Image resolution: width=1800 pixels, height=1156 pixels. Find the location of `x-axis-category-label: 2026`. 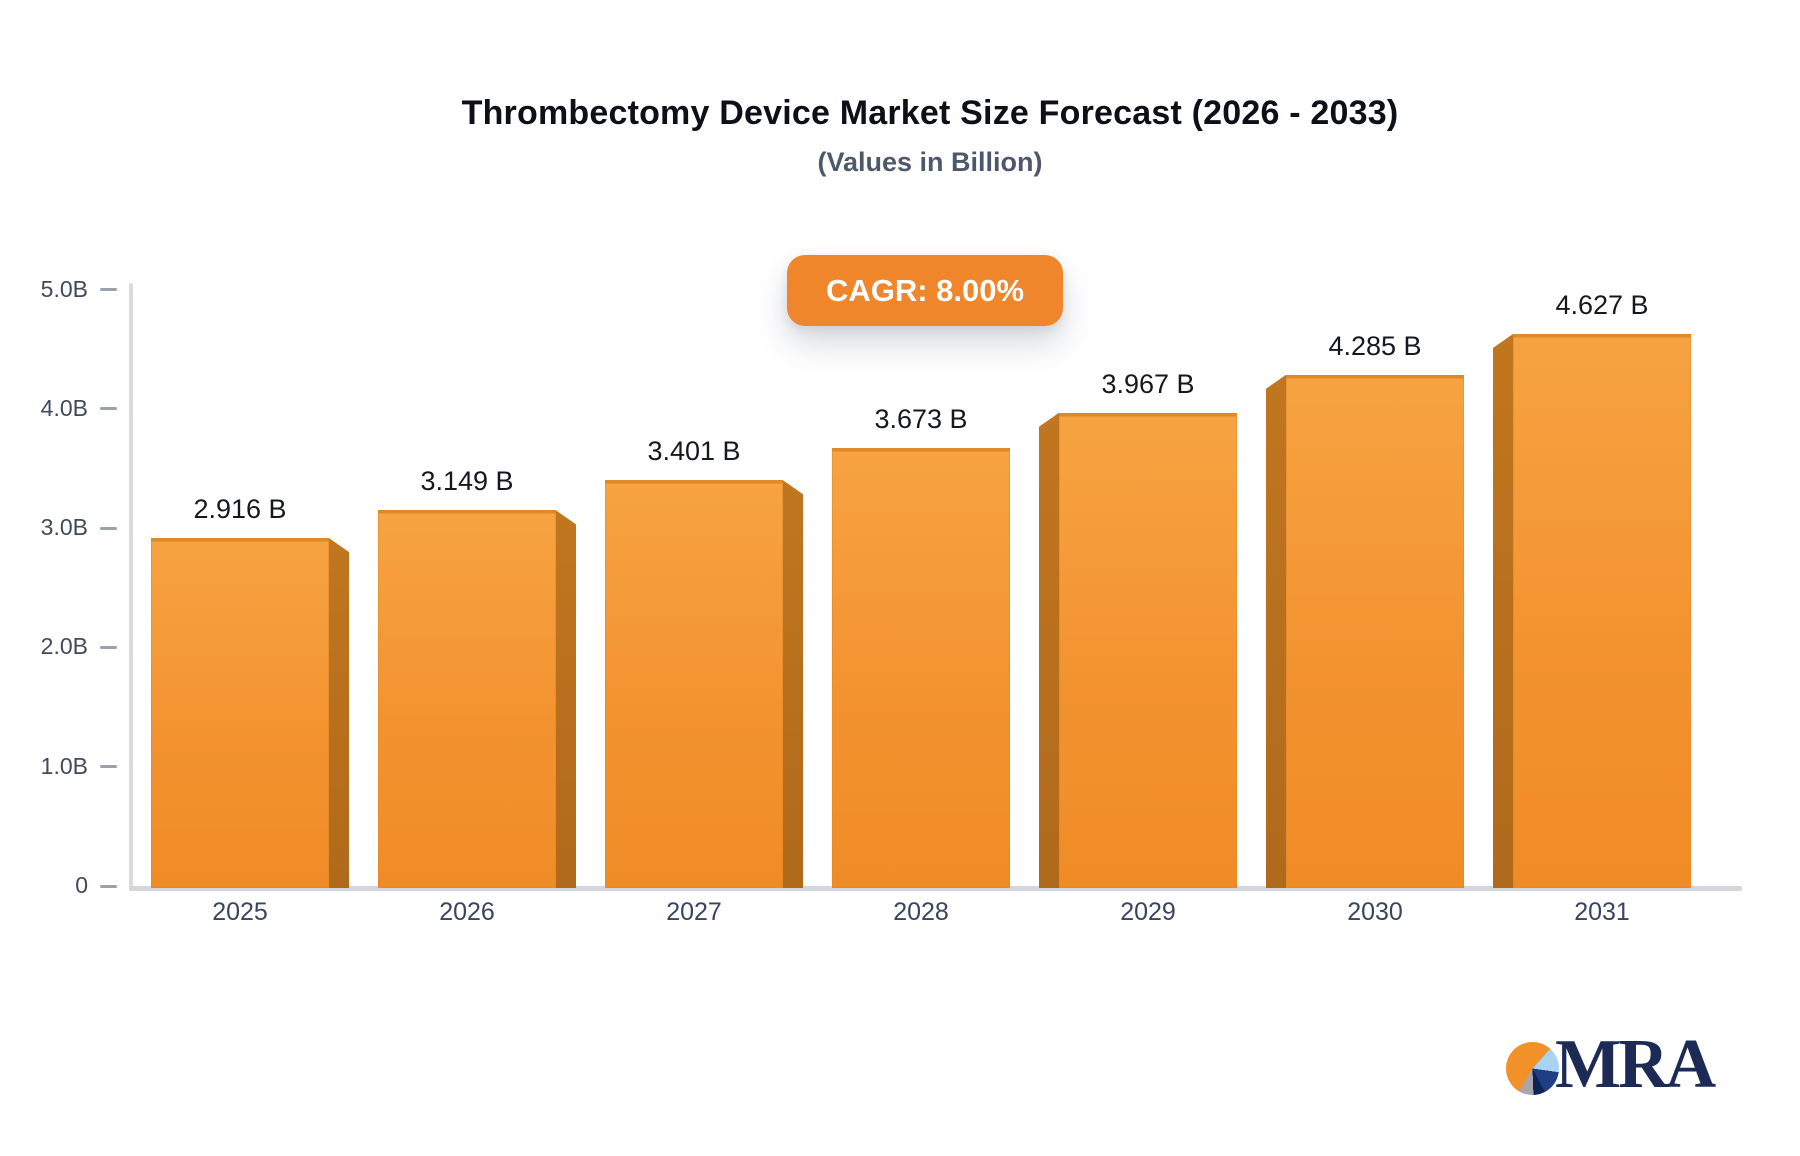

x-axis-category-label: 2026 is located at coordinates (467, 912).